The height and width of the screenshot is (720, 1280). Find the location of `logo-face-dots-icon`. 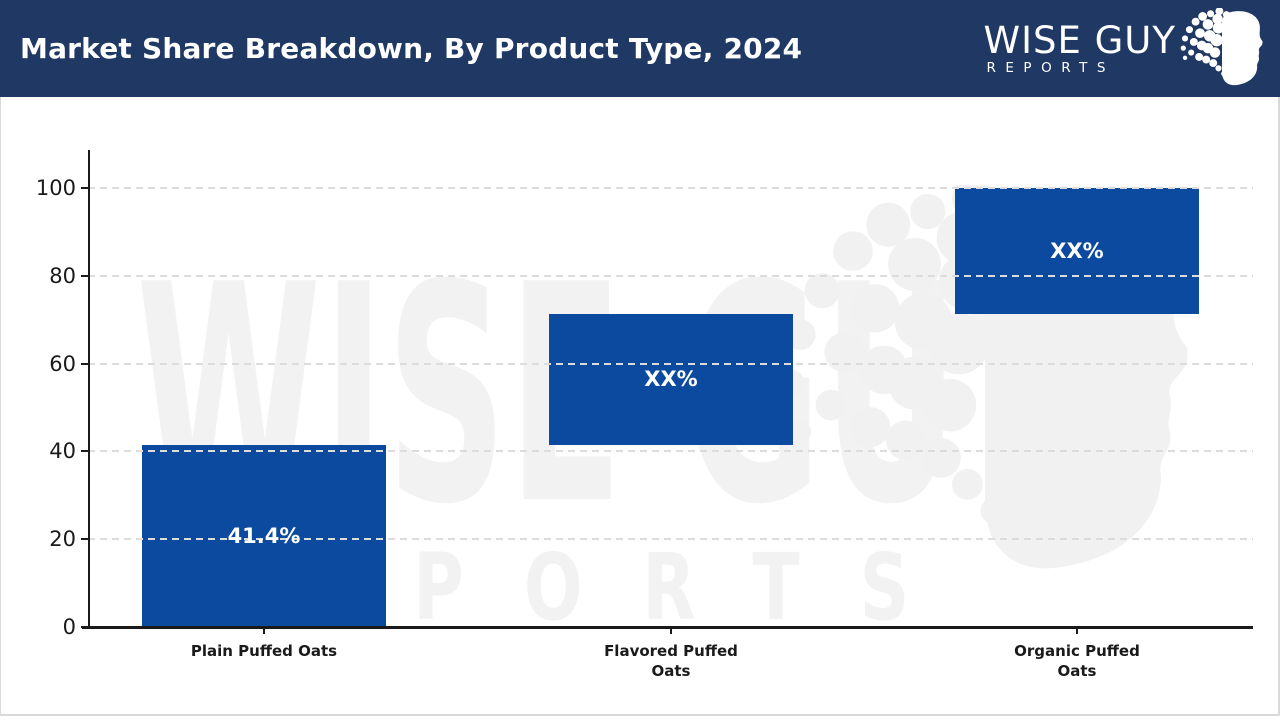

logo-face-dots-icon is located at coordinates (1221, 47).